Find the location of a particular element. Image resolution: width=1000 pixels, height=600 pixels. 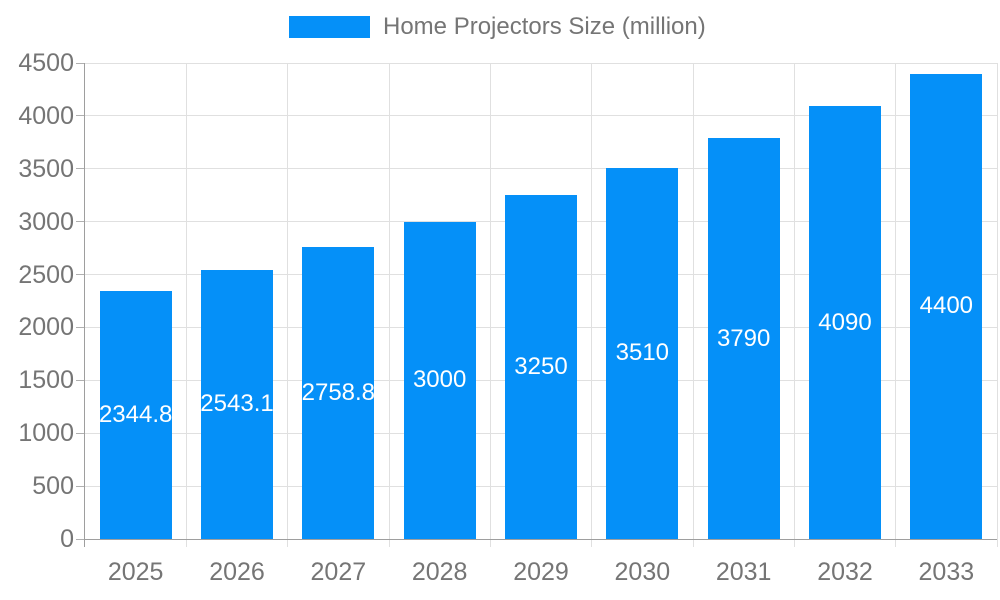

y-tick-label: 2500 is located at coordinates (46, 274).